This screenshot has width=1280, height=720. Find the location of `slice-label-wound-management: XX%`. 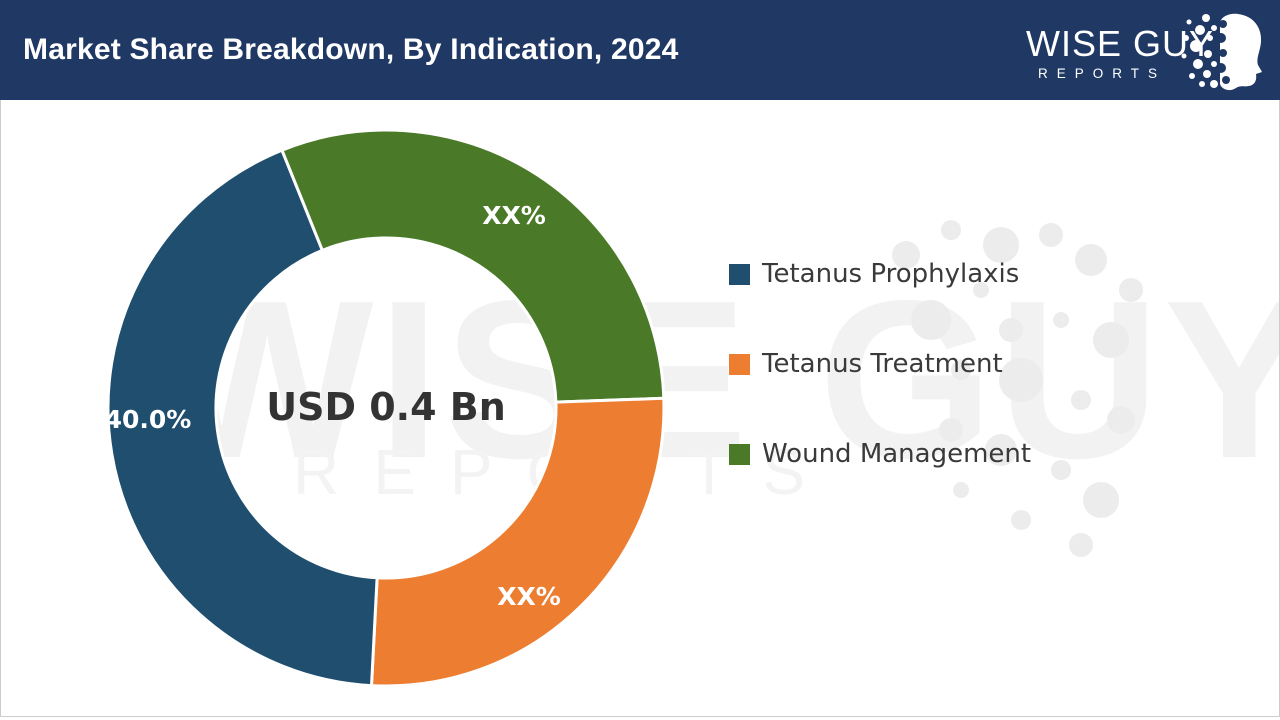

slice-label-wound-management: XX% is located at coordinates (514, 215).